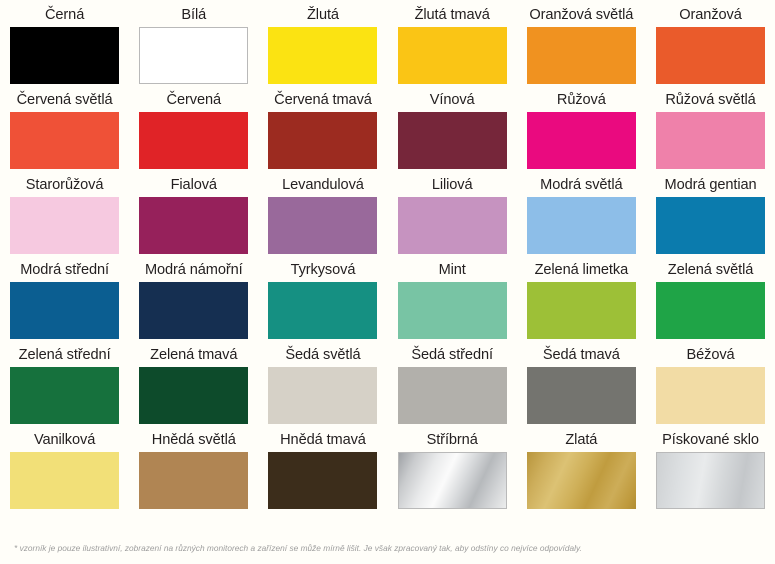  I want to click on swatch-cell: Fialová, so click(193, 215).